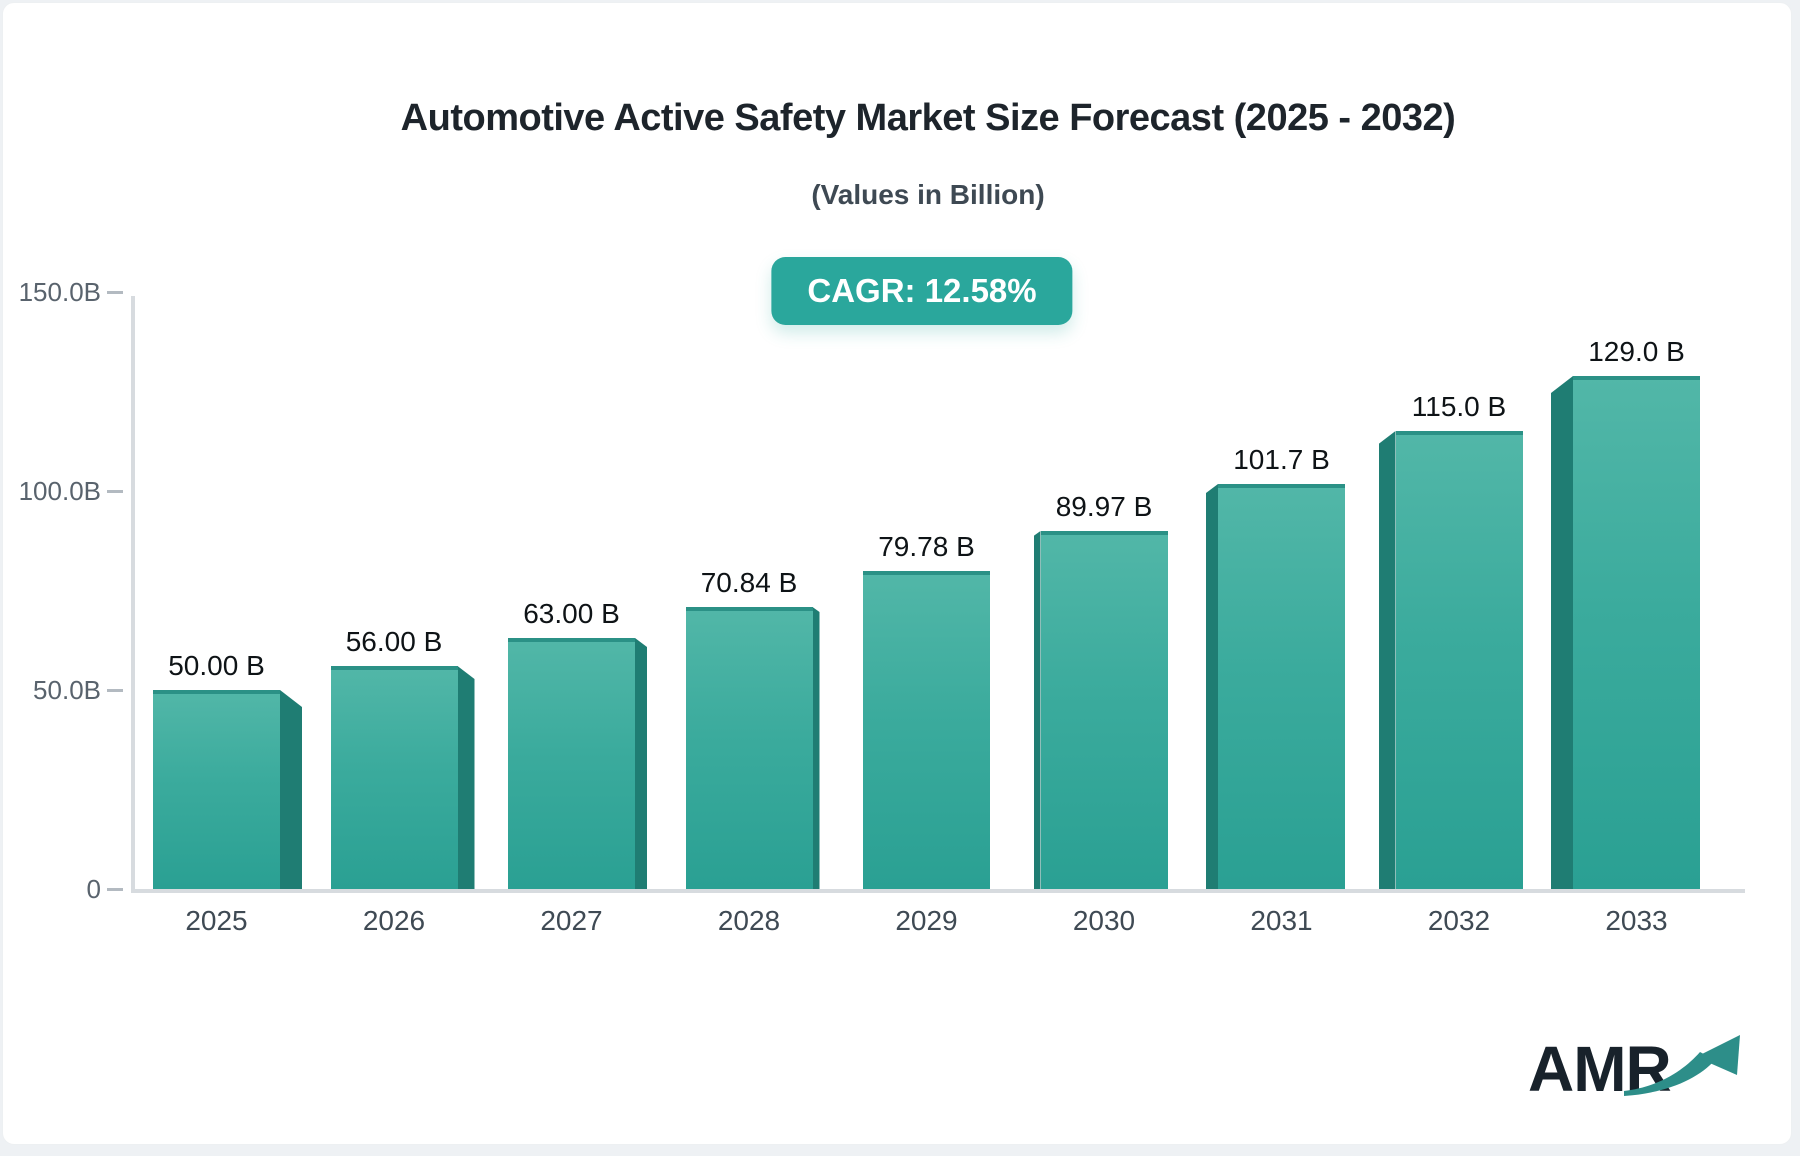 The width and height of the screenshot is (1800, 1156). I want to click on x-axis-category-label: 2032, so click(1459, 920).